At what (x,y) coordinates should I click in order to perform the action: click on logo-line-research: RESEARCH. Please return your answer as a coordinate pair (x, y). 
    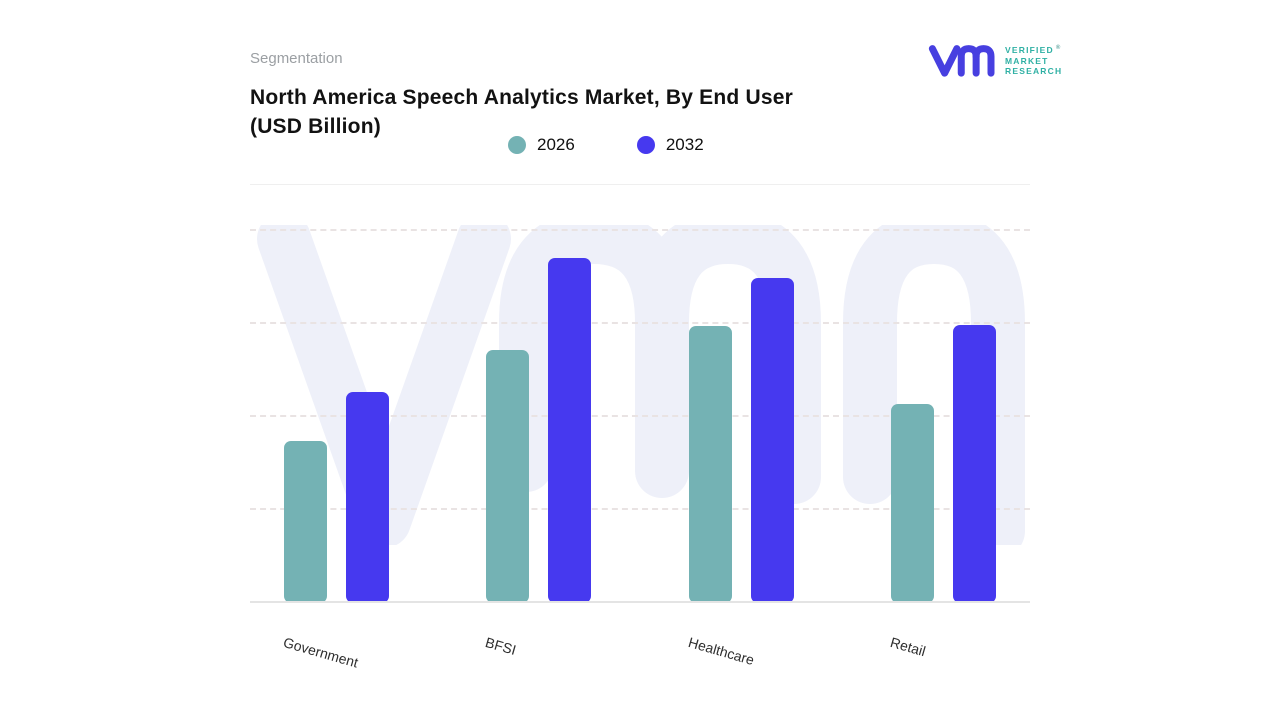
    Looking at the image, I should click on (1034, 71).